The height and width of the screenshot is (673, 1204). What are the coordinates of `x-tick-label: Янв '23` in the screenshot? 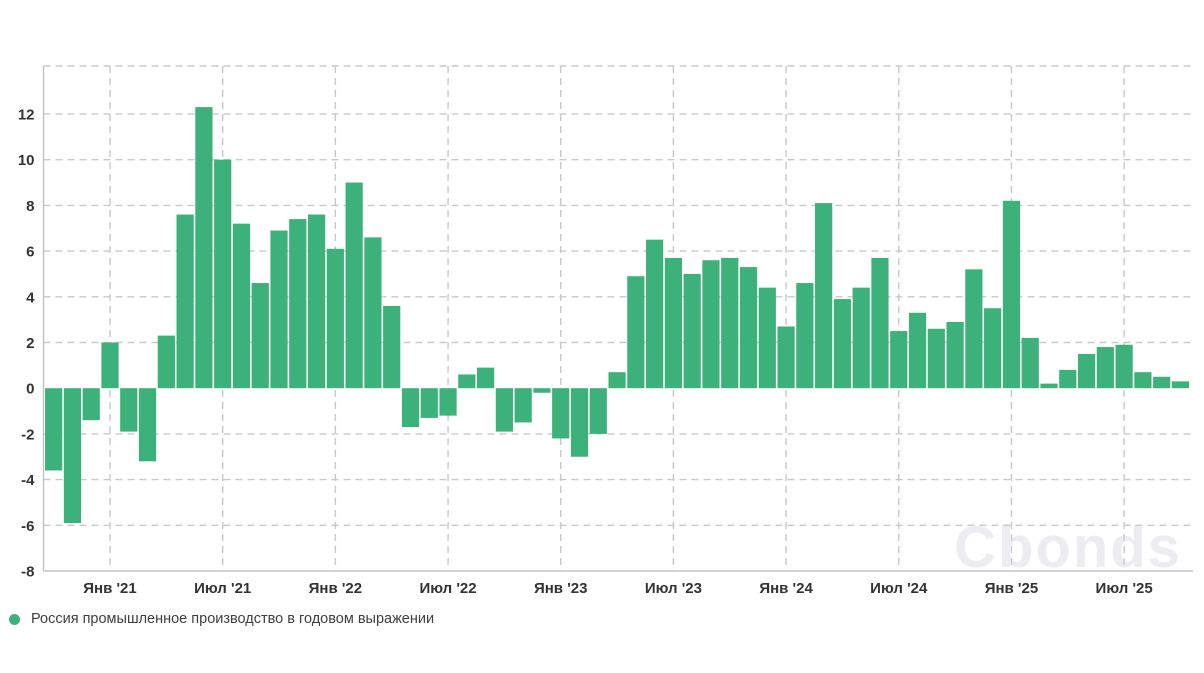 It's located at (560, 588).